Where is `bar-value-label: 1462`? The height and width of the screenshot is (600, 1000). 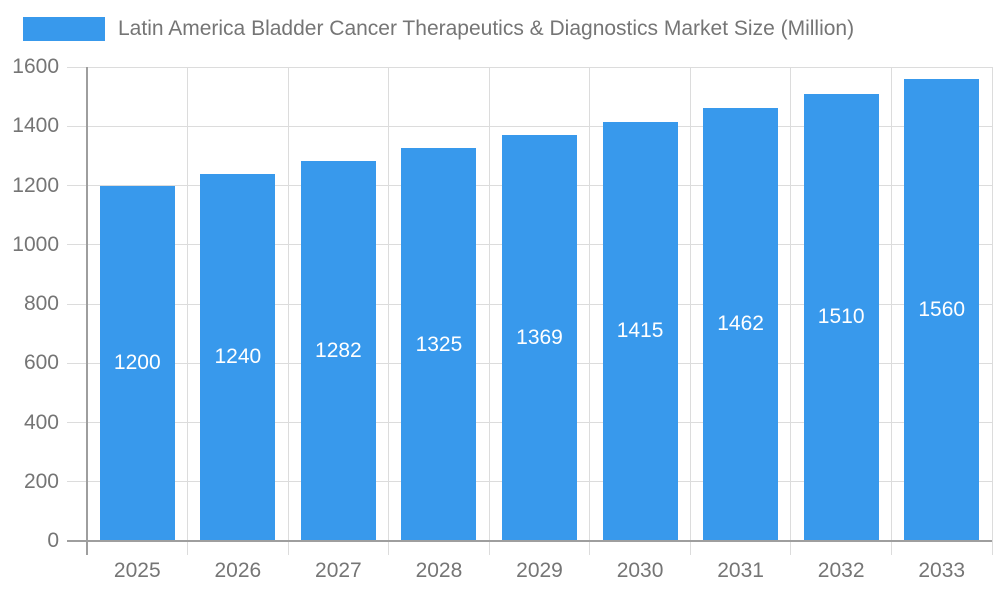 bar-value-label: 1462 is located at coordinates (740, 324).